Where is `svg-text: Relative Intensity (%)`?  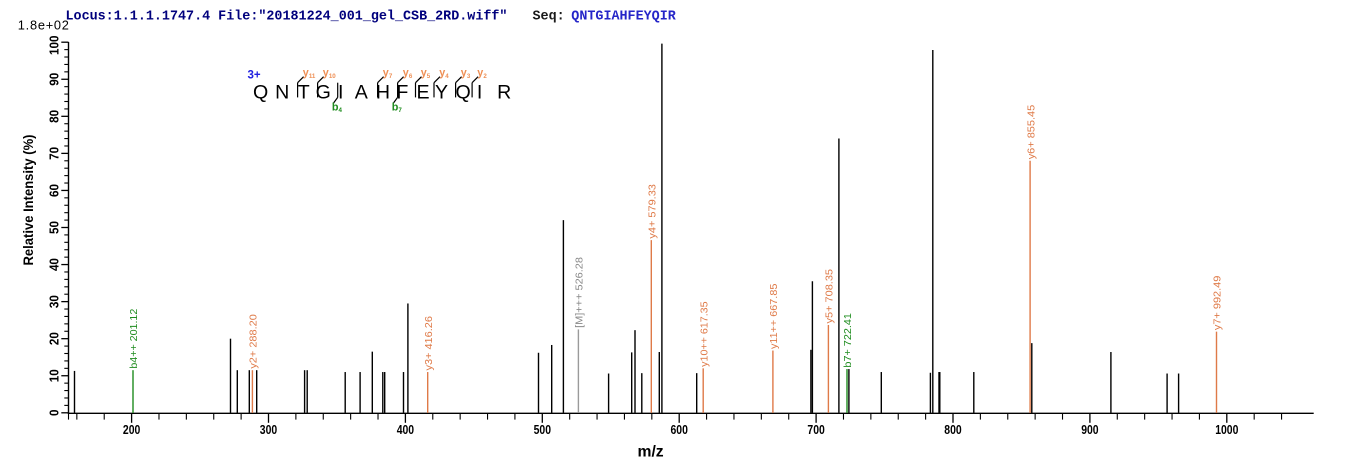
svg-text: Relative Intensity (%) is located at coordinates (28, 200).